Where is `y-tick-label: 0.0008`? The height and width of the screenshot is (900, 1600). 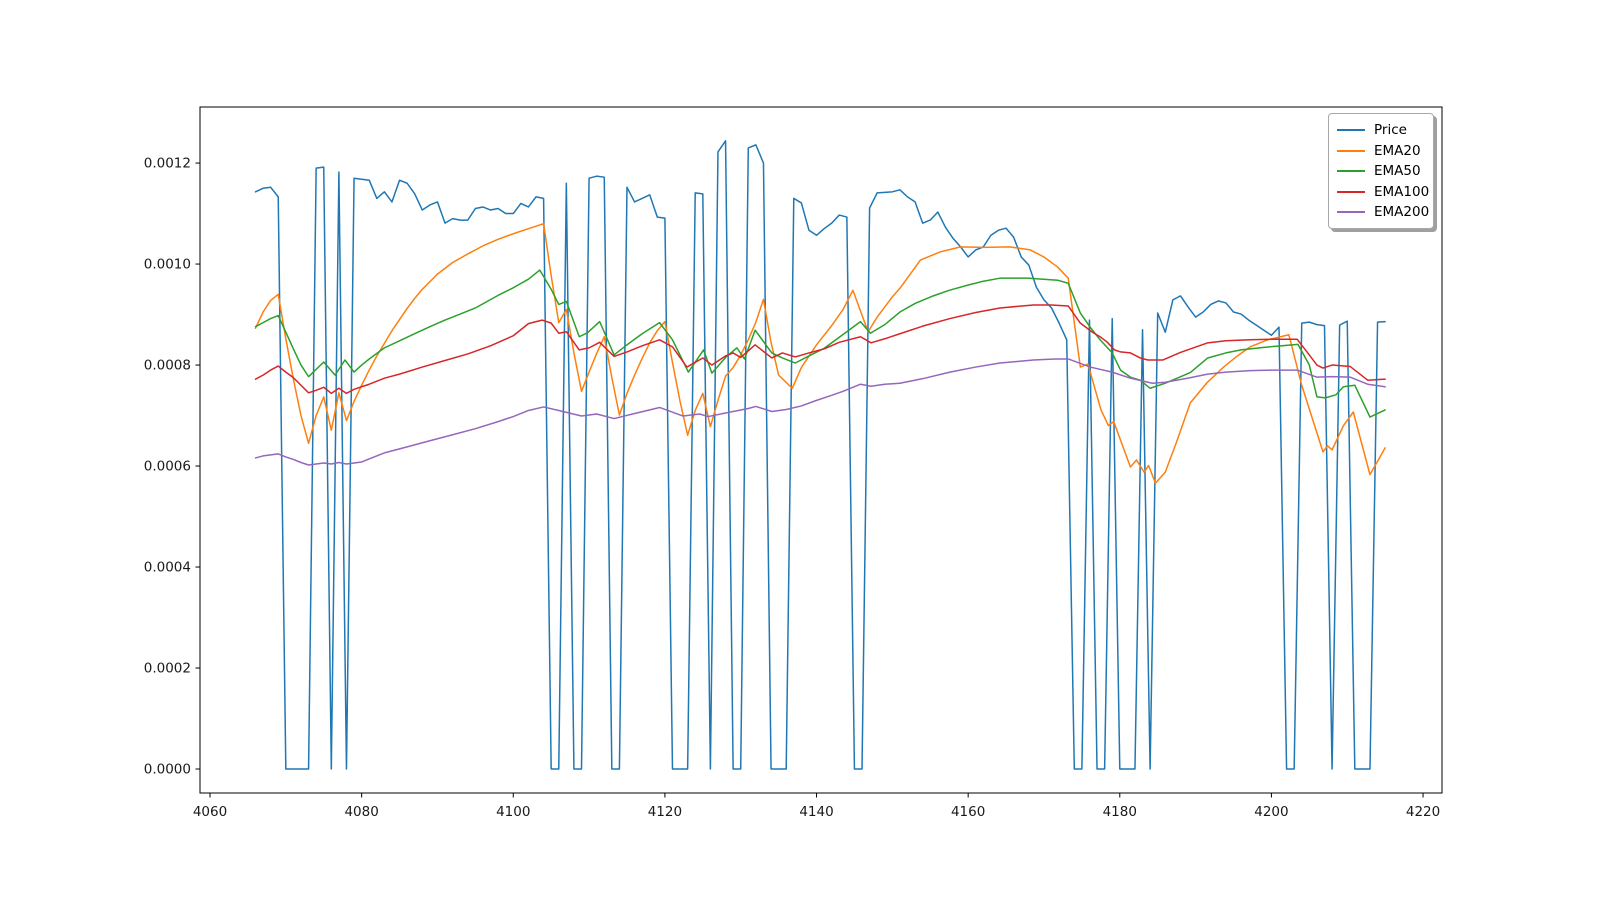 y-tick-label: 0.0008 is located at coordinates (167, 366).